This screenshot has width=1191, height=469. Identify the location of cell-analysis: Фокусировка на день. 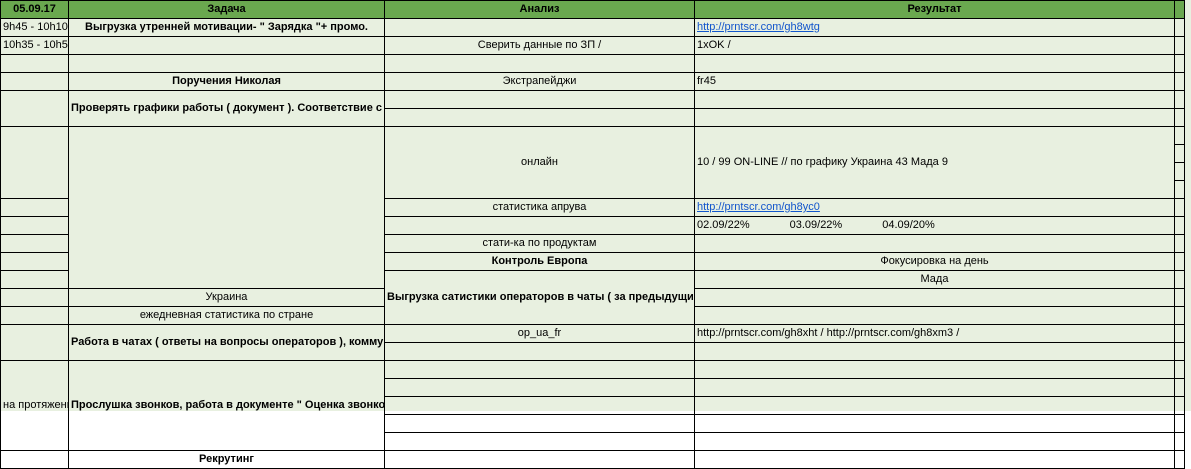
(934, 261).